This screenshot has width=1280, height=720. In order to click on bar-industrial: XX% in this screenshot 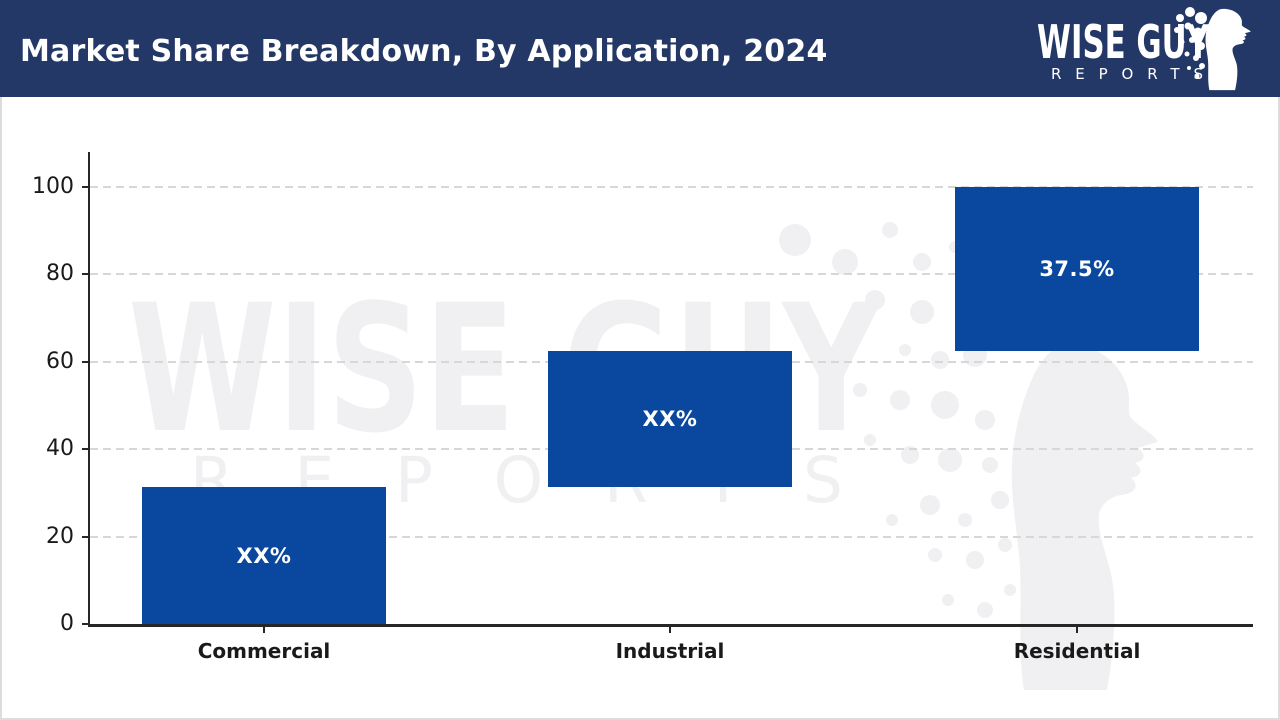, I will do `click(670, 419)`.